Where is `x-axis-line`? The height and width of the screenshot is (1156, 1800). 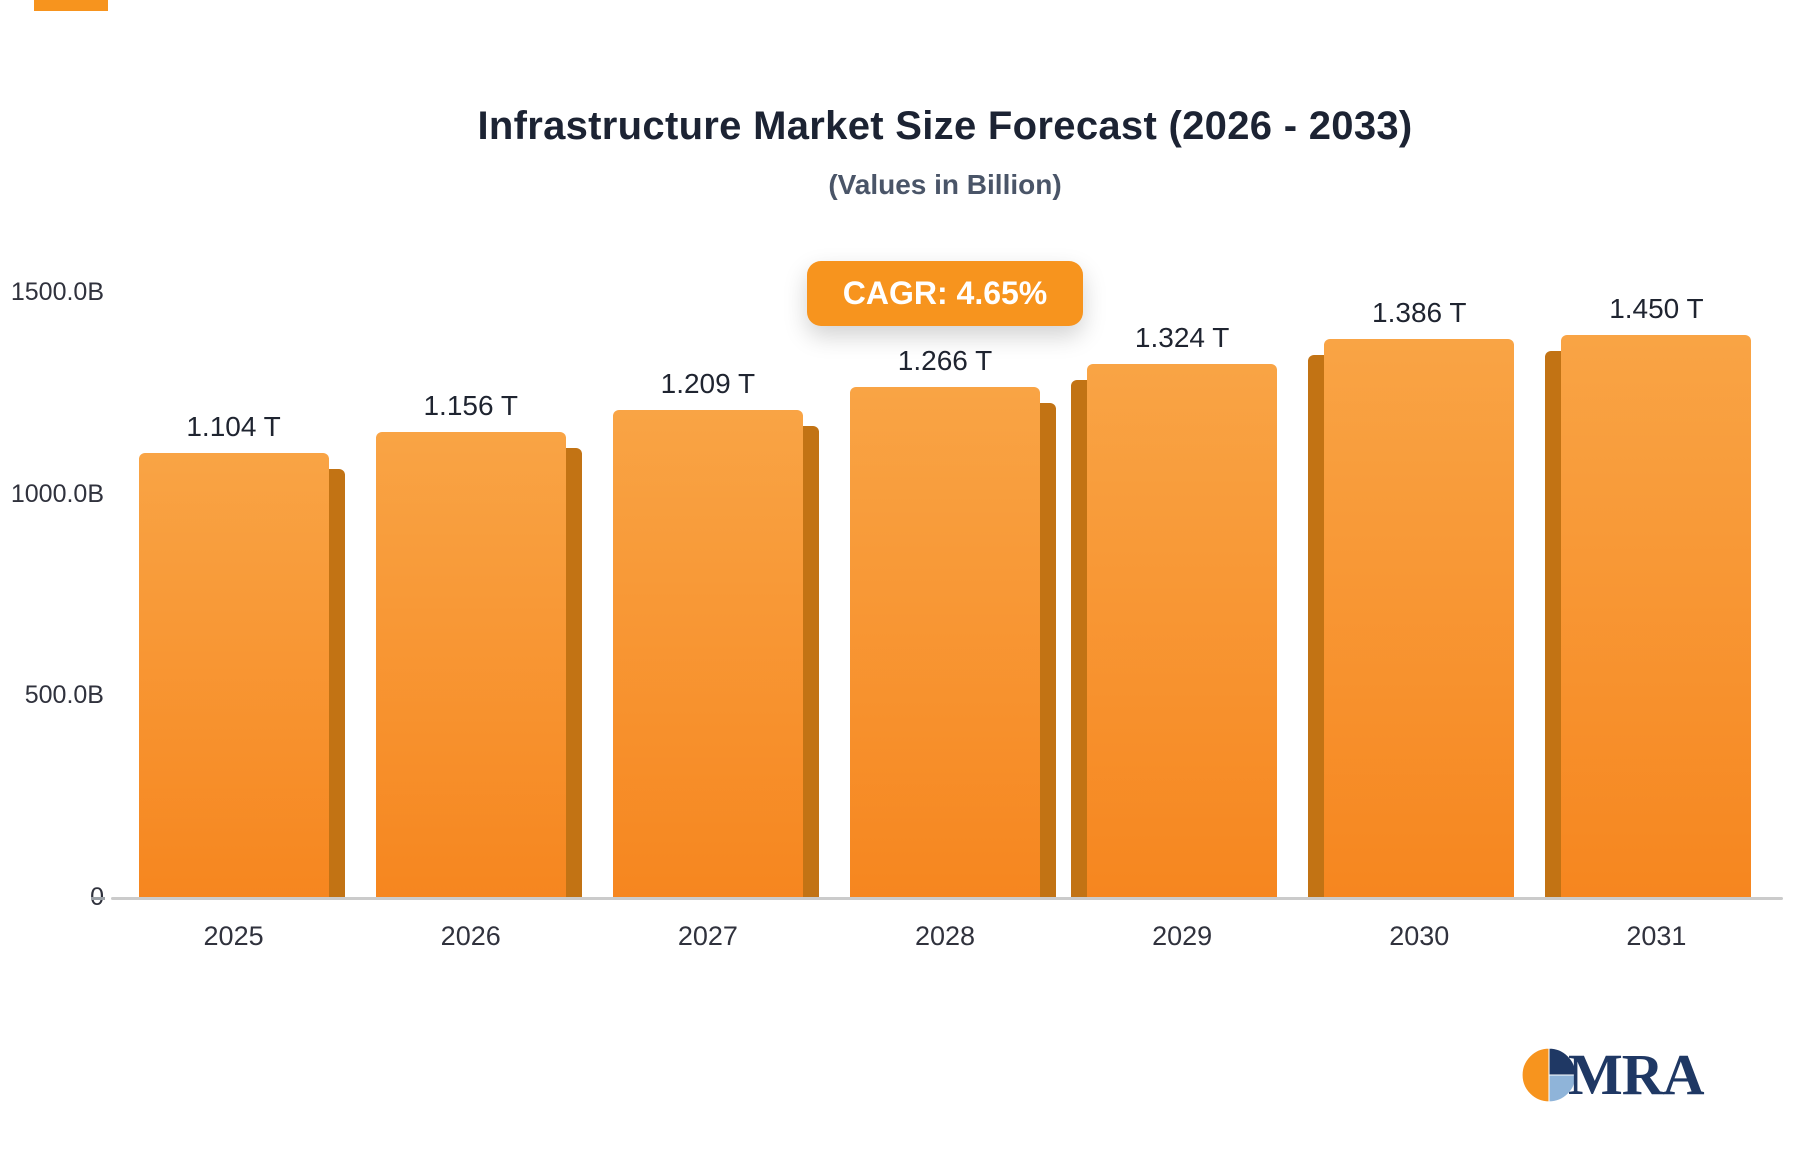 x-axis-line is located at coordinates (947, 898).